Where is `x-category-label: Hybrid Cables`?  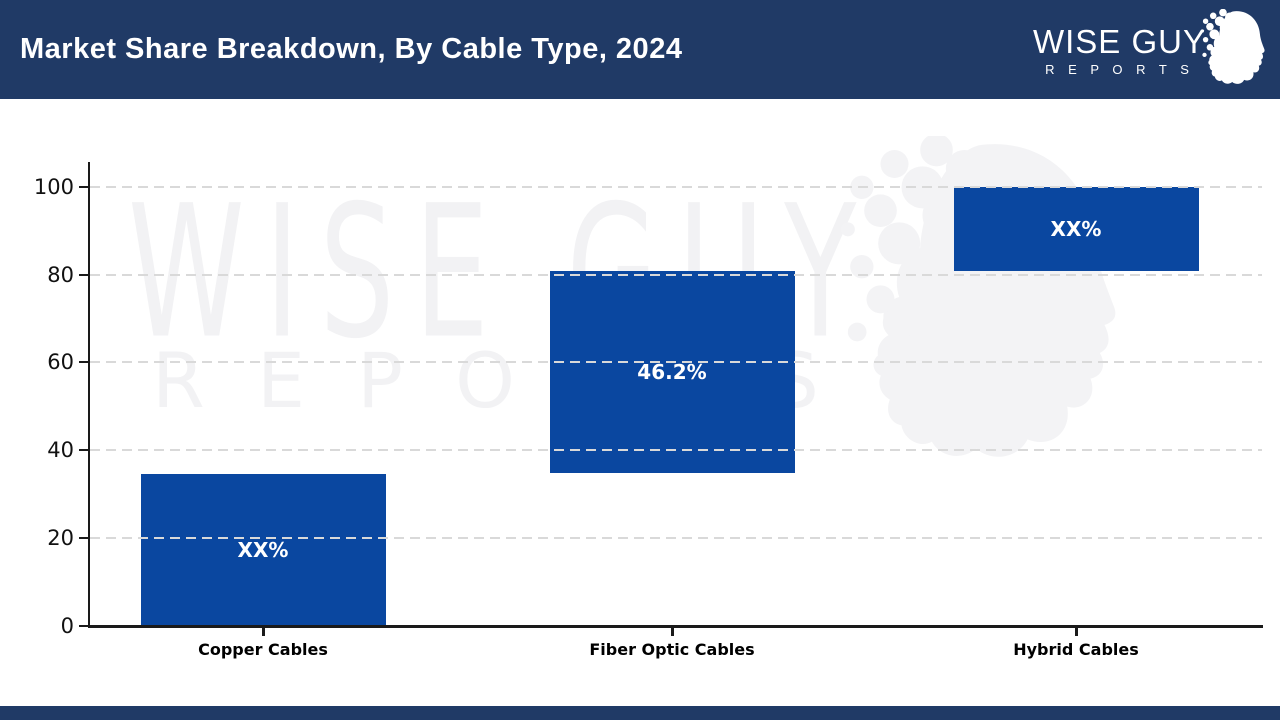 x-category-label: Hybrid Cables is located at coordinates (1076, 649).